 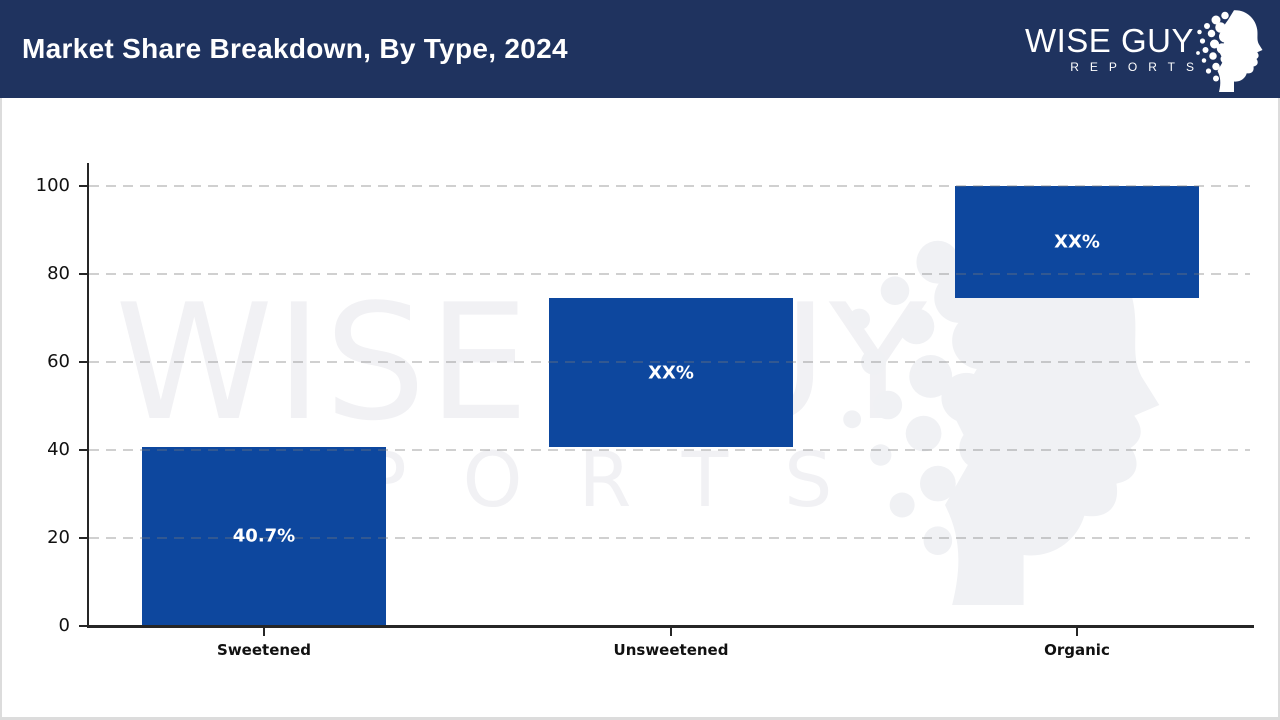 I want to click on y-axis-line, so click(x=88, y=394).